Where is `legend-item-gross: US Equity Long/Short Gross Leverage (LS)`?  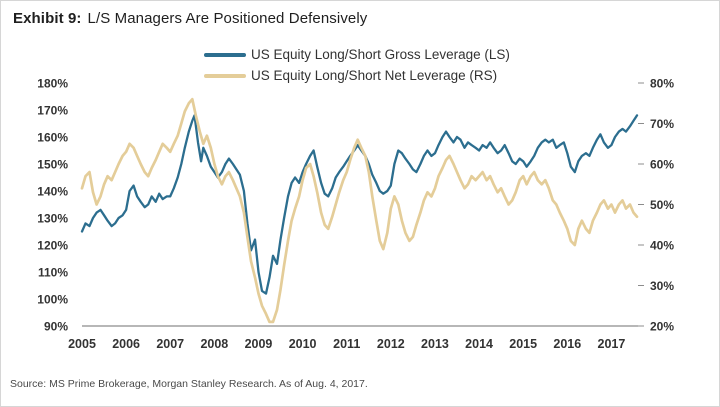
legend-item-gross: US Equity Long/Short Gross Leverage (LS) is located at coordinates (357, 54).